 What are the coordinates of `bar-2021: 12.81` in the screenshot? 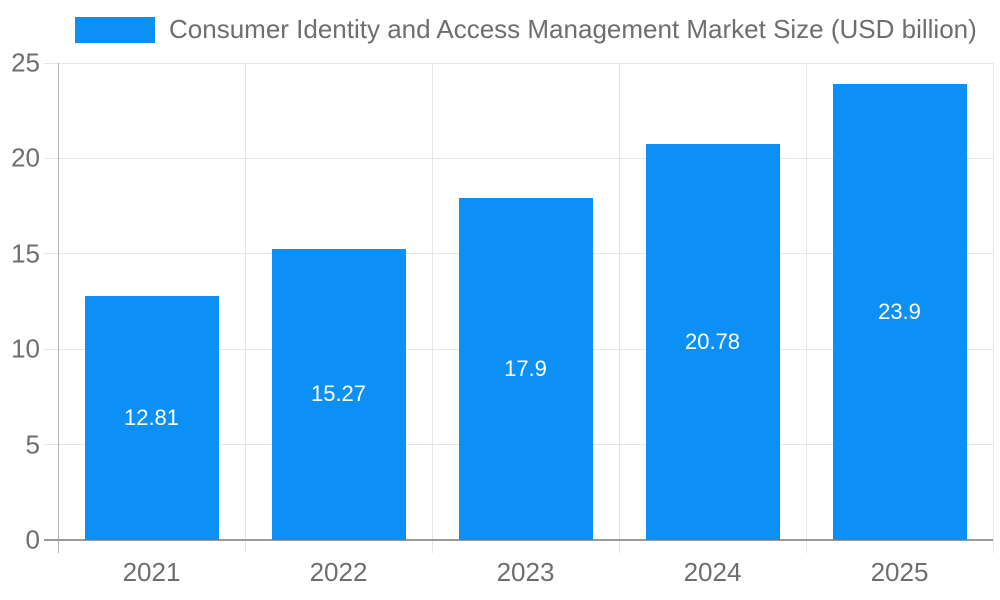 It's located at (151, 417).